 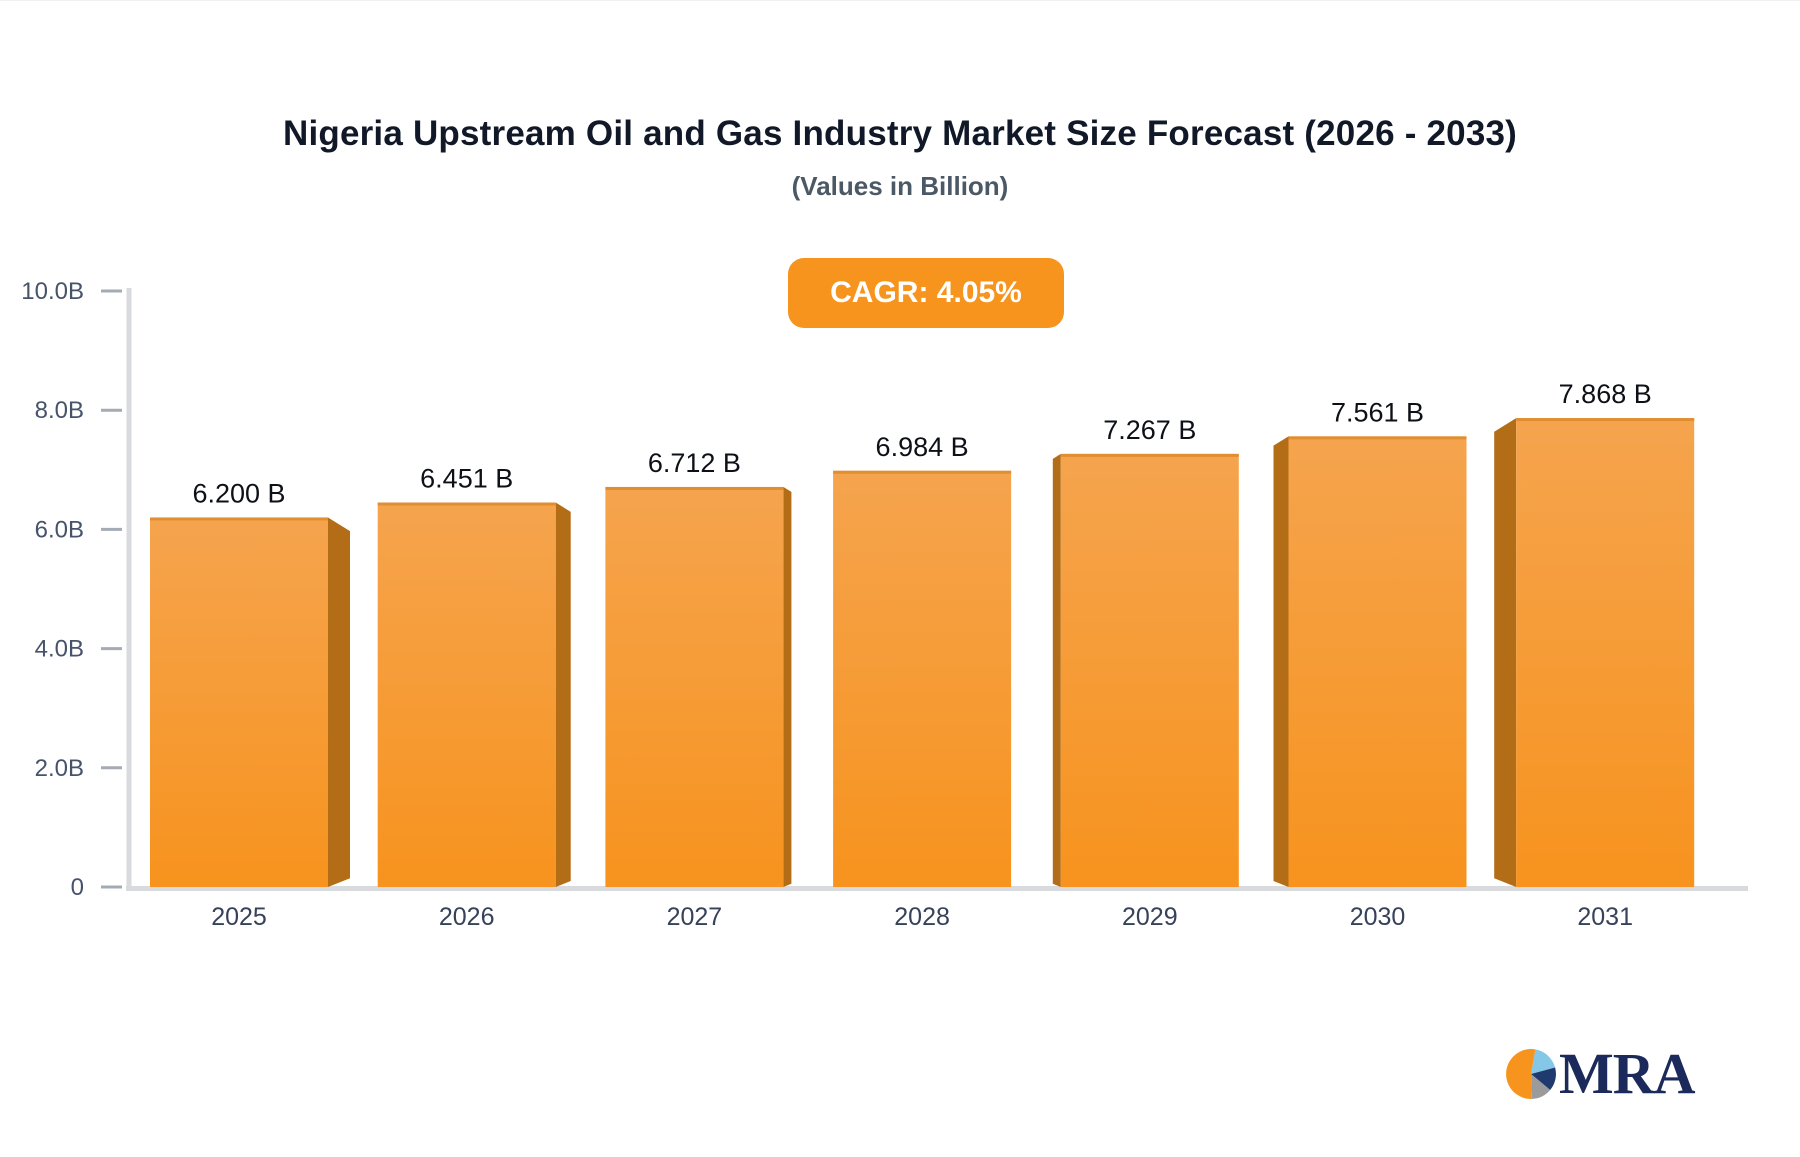 What do you see at coordinates (1521, 1074) in the screenshot?
I see `pie-slice-orange` at bounding box center [1521, 1074].